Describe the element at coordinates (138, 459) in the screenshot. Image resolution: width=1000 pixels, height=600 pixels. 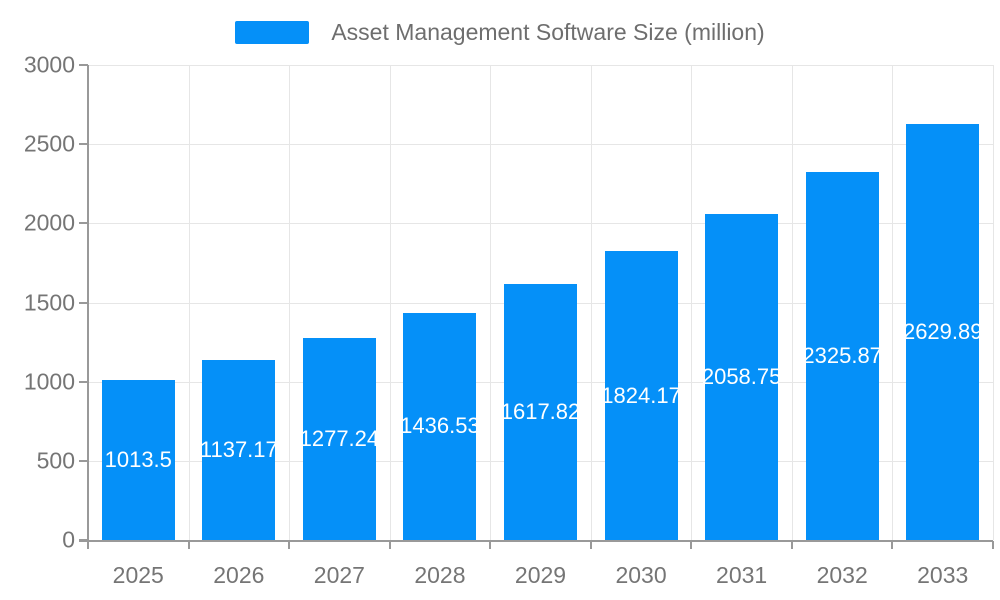
I see `bar-2025` at that location.